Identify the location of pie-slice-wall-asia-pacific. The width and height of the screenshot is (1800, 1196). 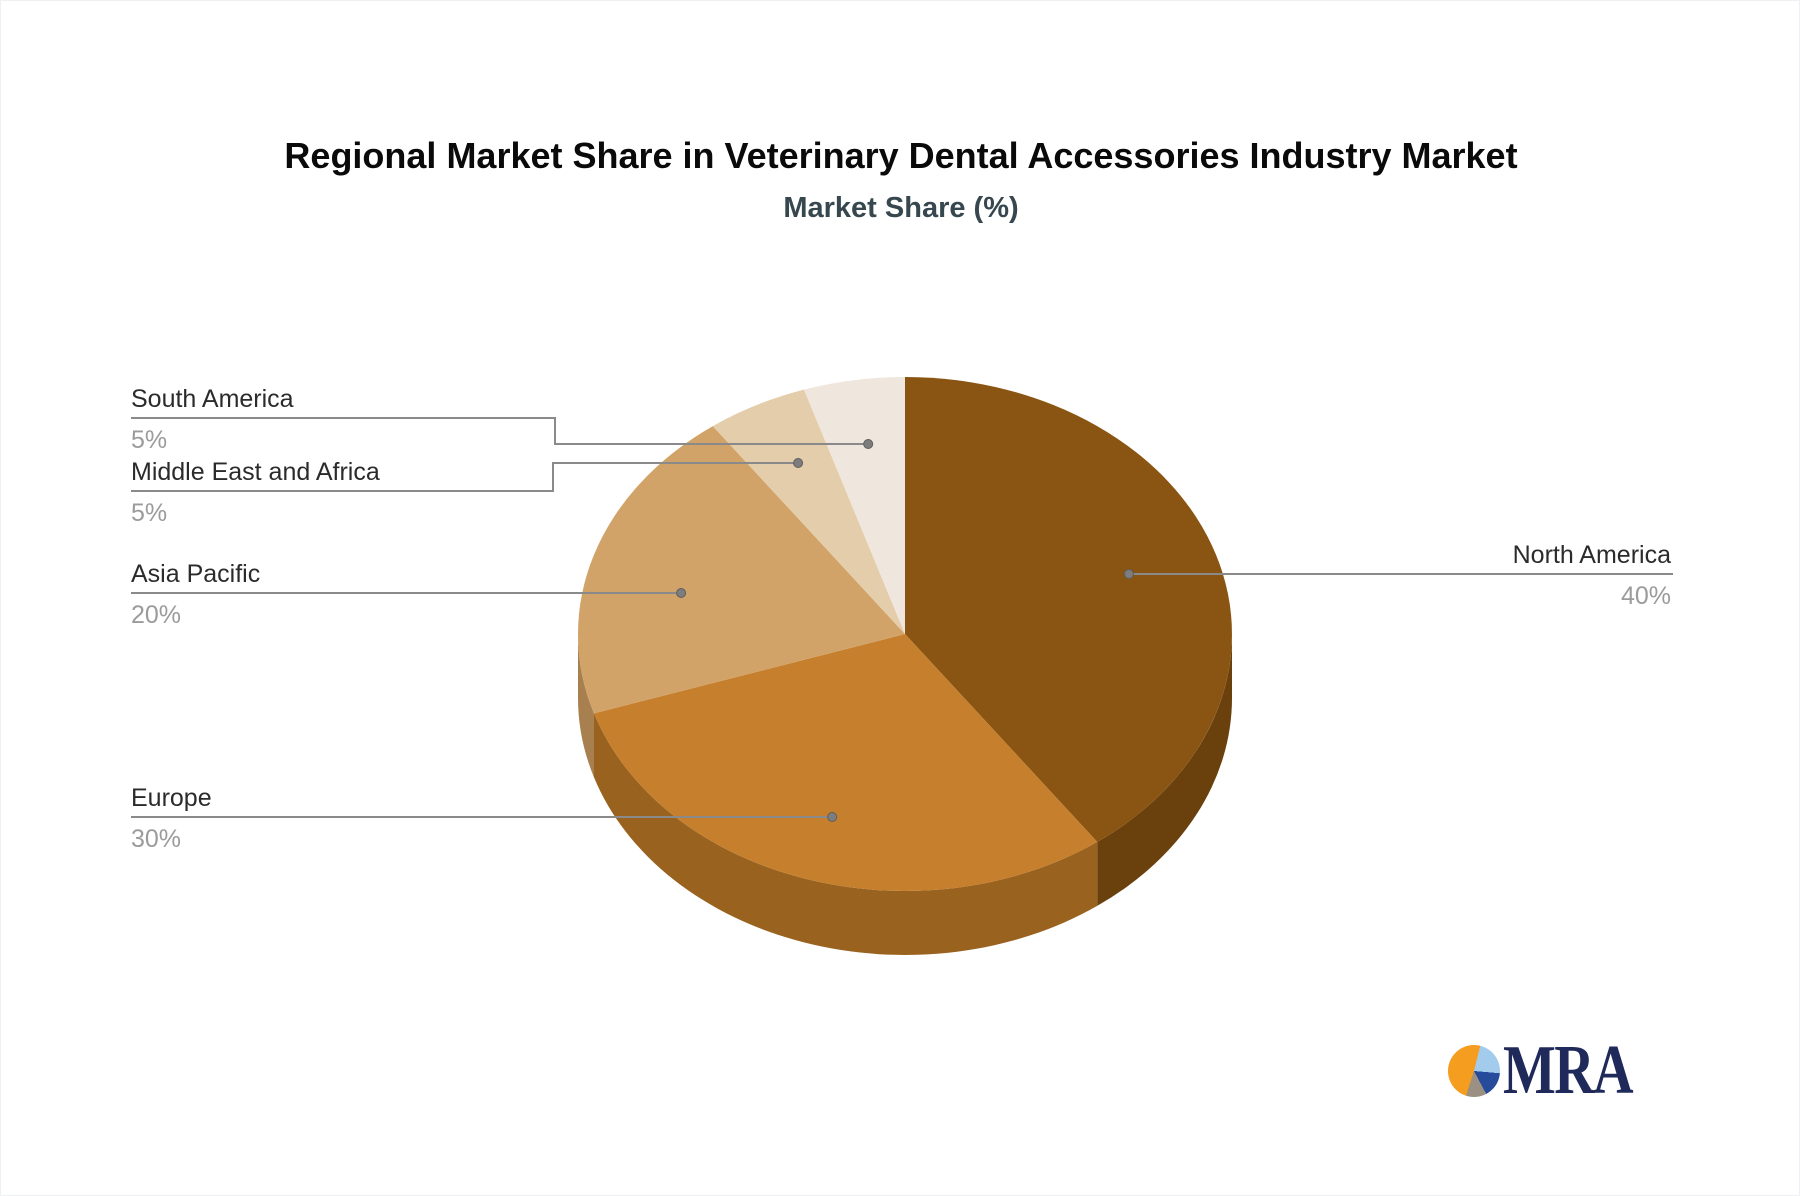
(586, 706).